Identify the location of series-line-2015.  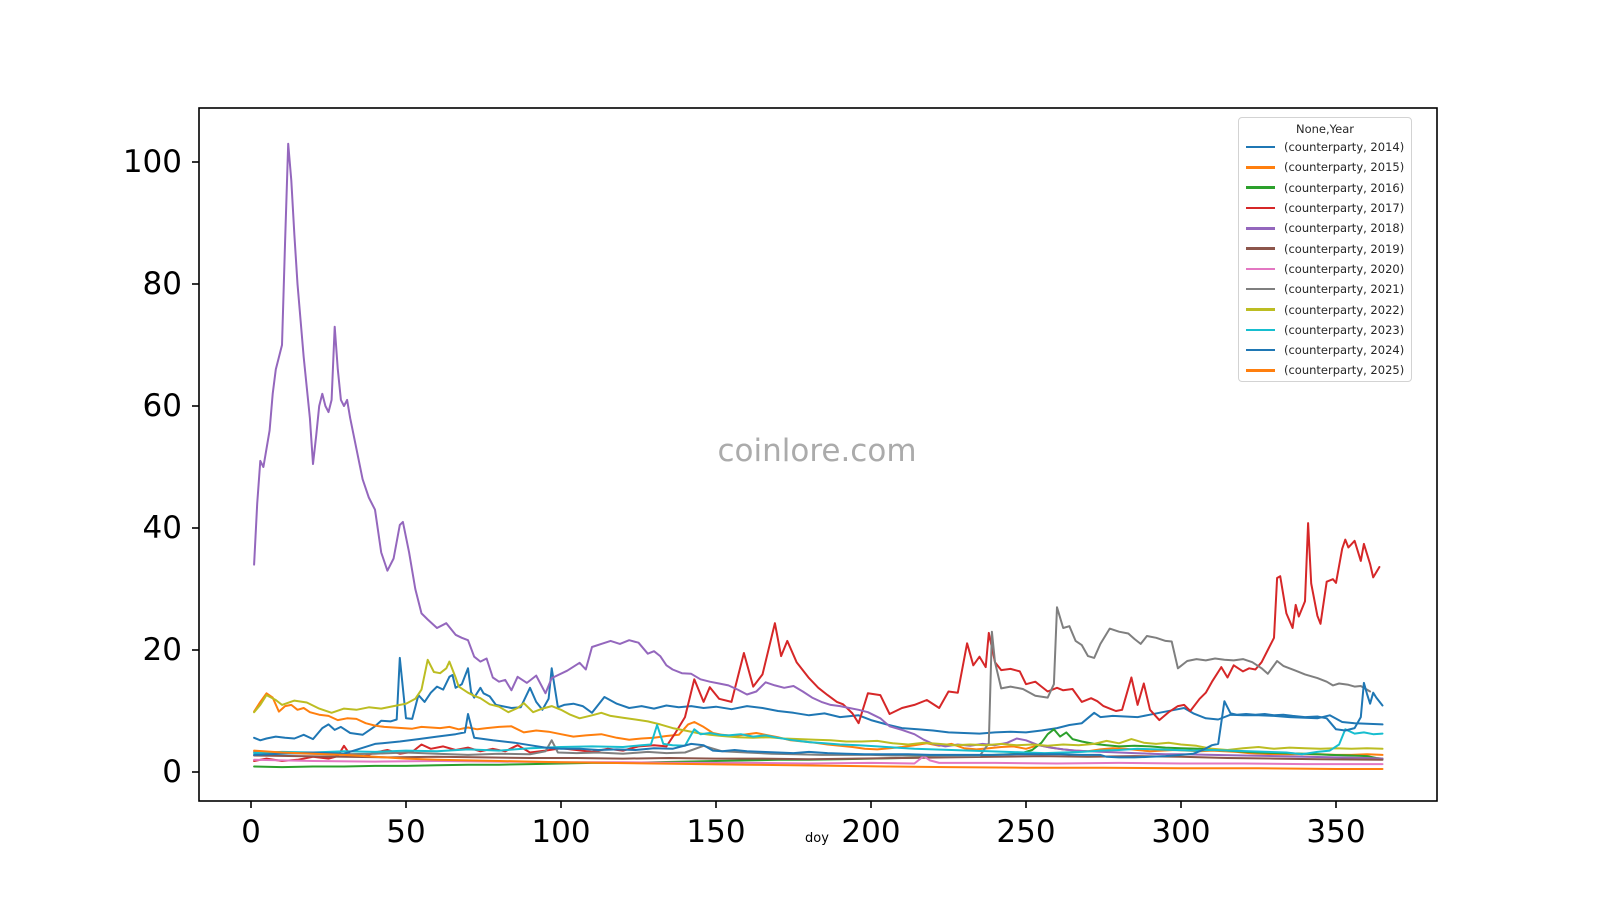
(818, 724).